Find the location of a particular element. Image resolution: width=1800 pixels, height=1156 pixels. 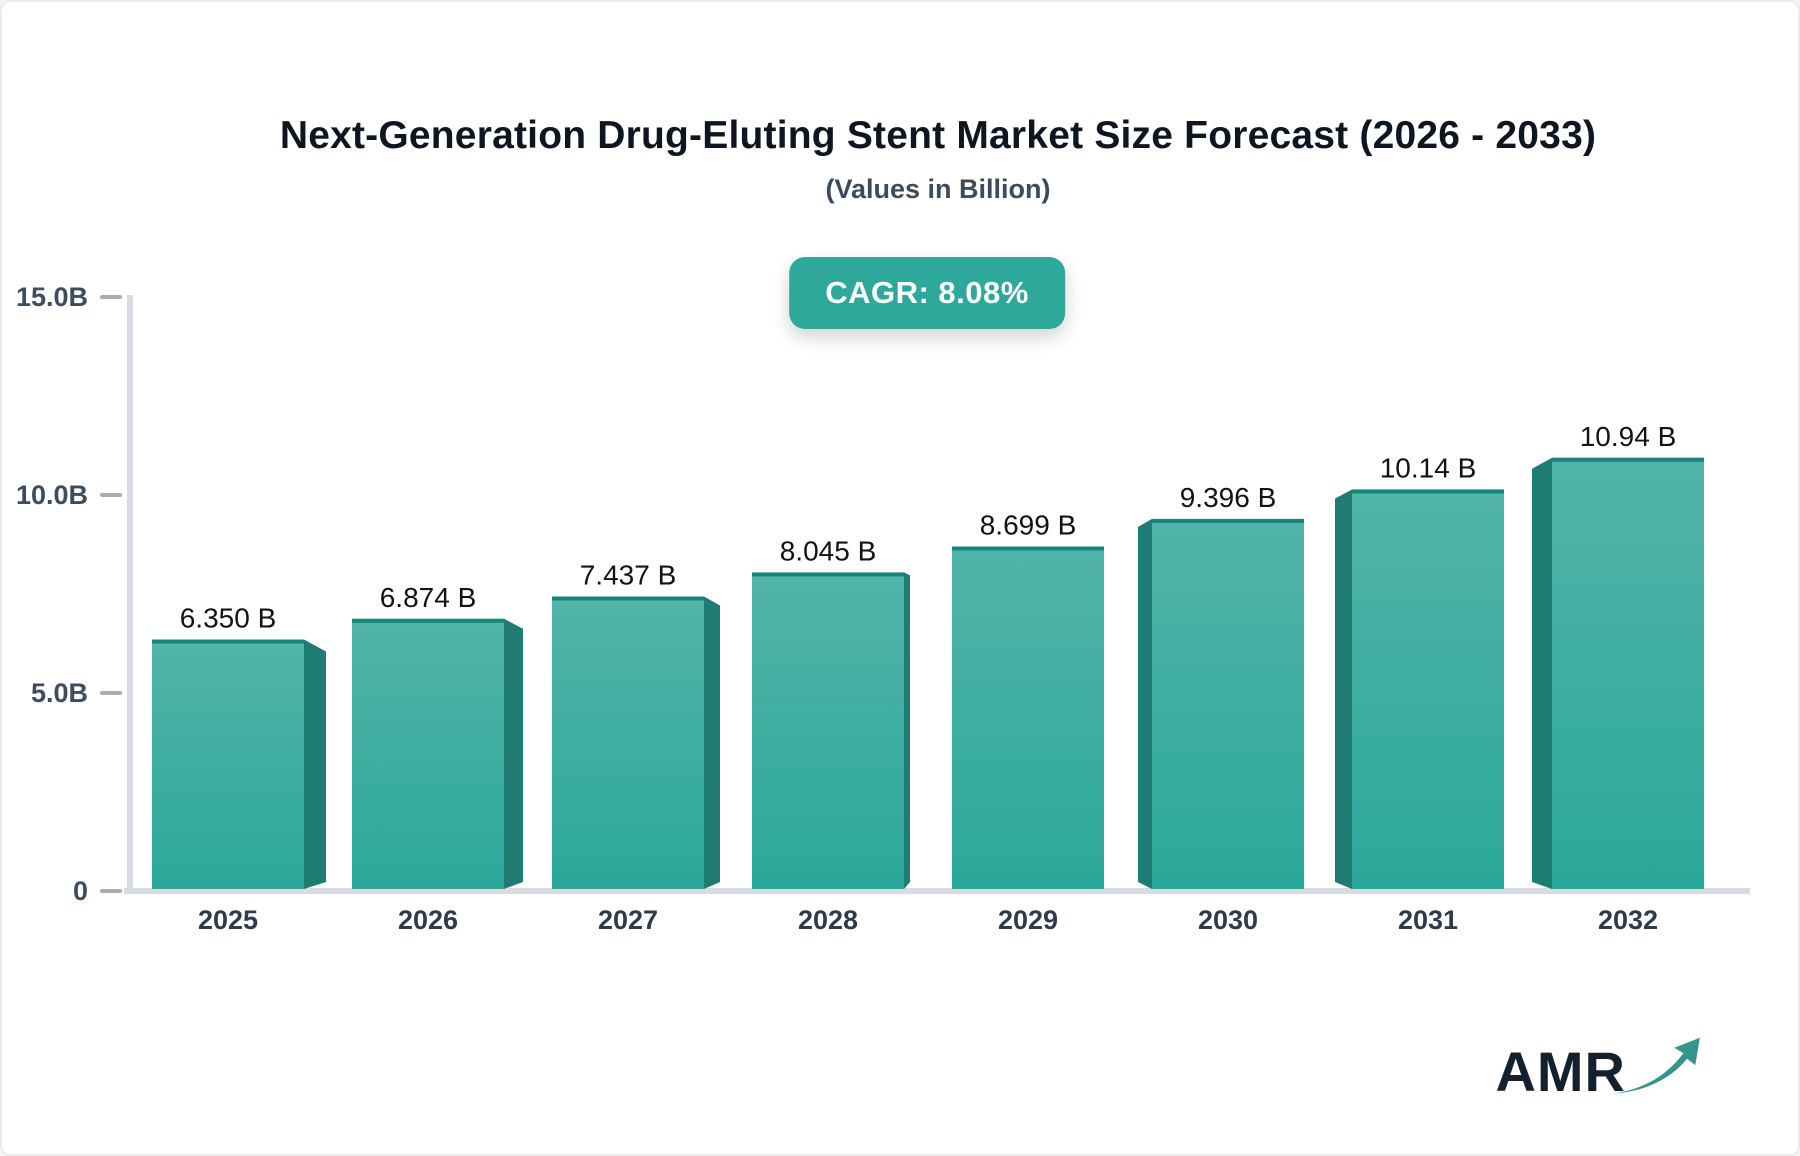

bar-2029 is located at coordinates (1028, 717).